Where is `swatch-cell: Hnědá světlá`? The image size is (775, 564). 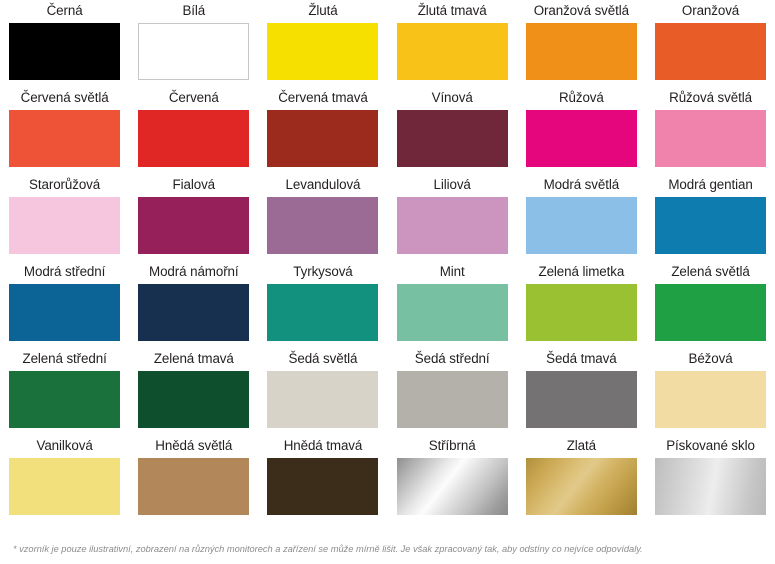
swatch-cell: Hnědá světlá is located at coordinates (193, 478).